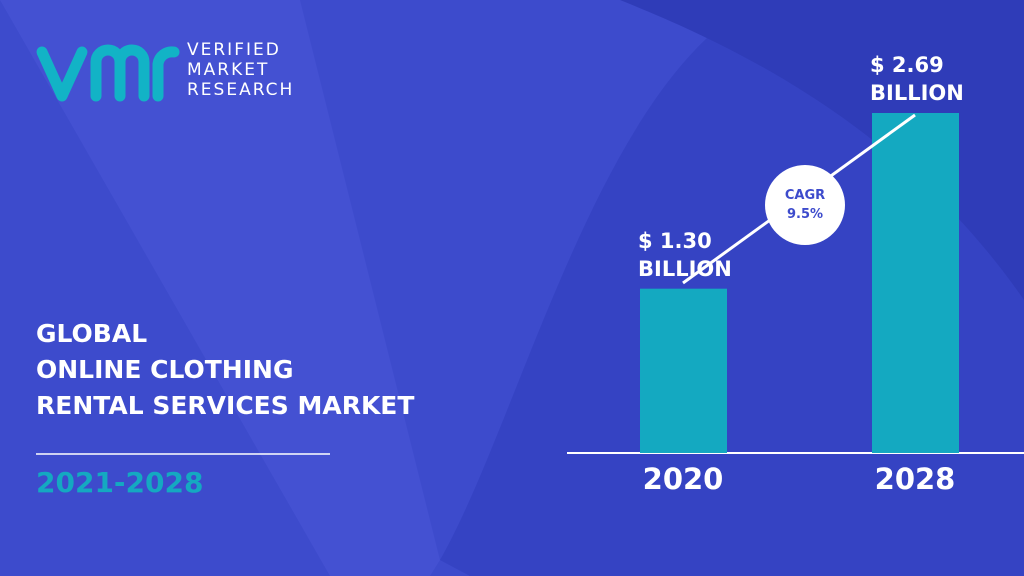  I want to click on cagr-circle, so click(805, 205).